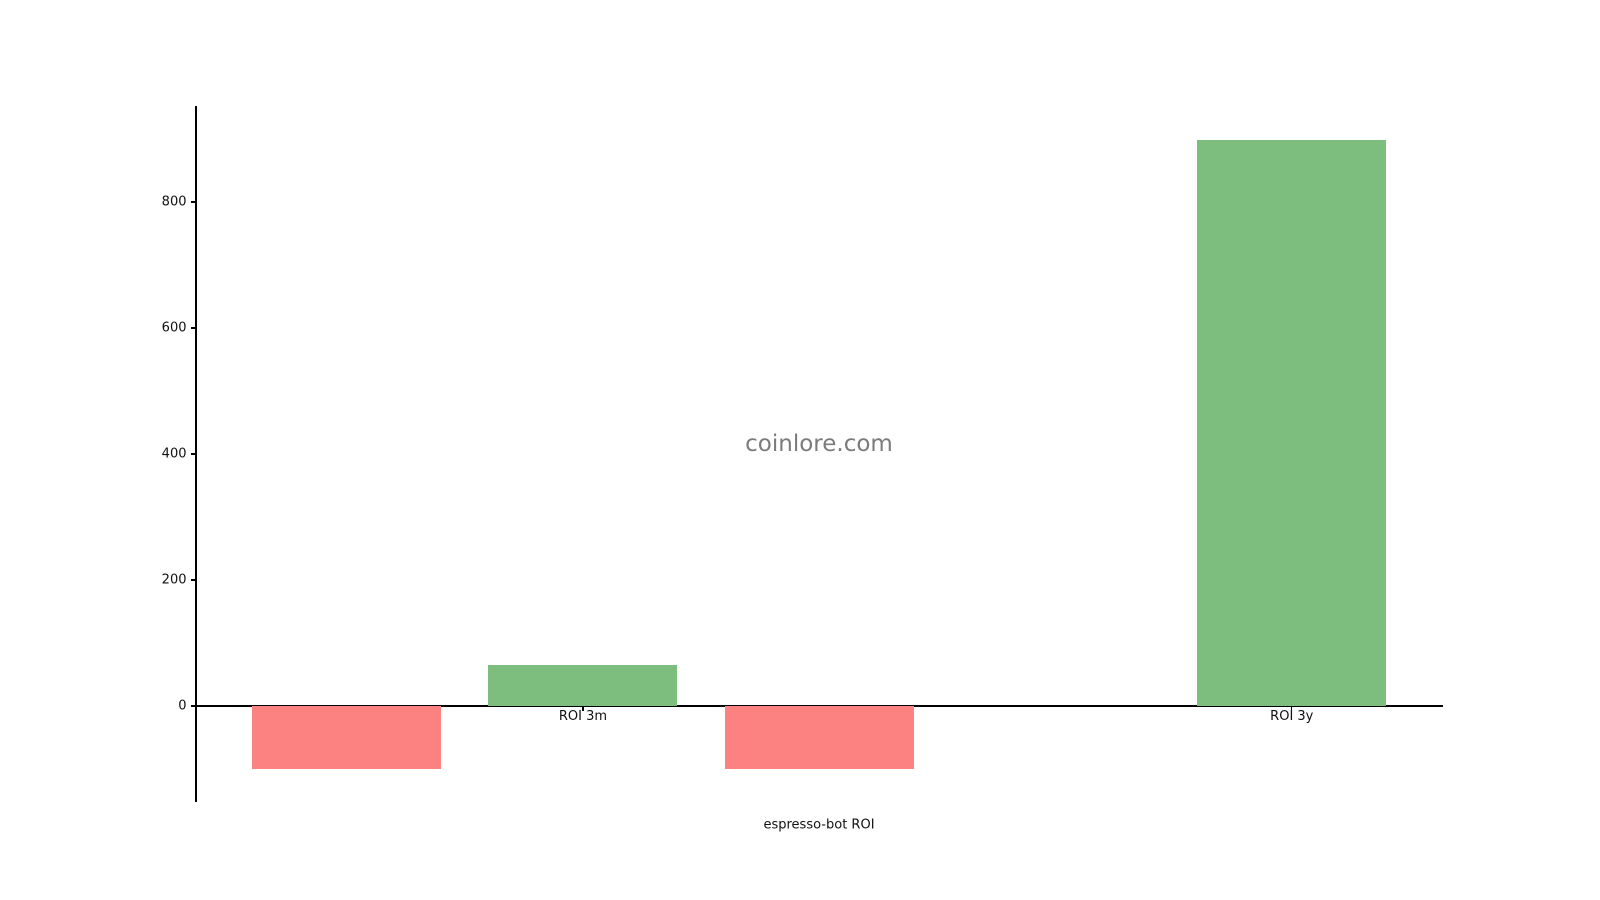 Image resolution: width=1600 pixels, height=900 pixels. What do you see at coordinates (174, 202) in the screenshot?
I see `y-tick-label: 800` at bounding box center [174, 202].